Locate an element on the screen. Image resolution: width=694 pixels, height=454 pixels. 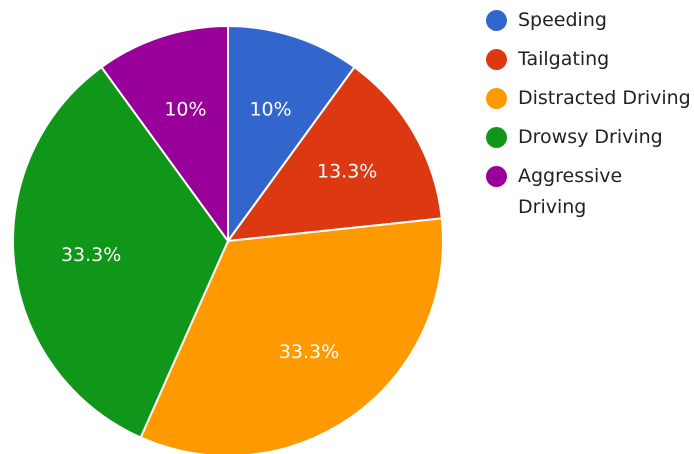
legend-label: Drowsy Driving is located at coordinates (590, 137).